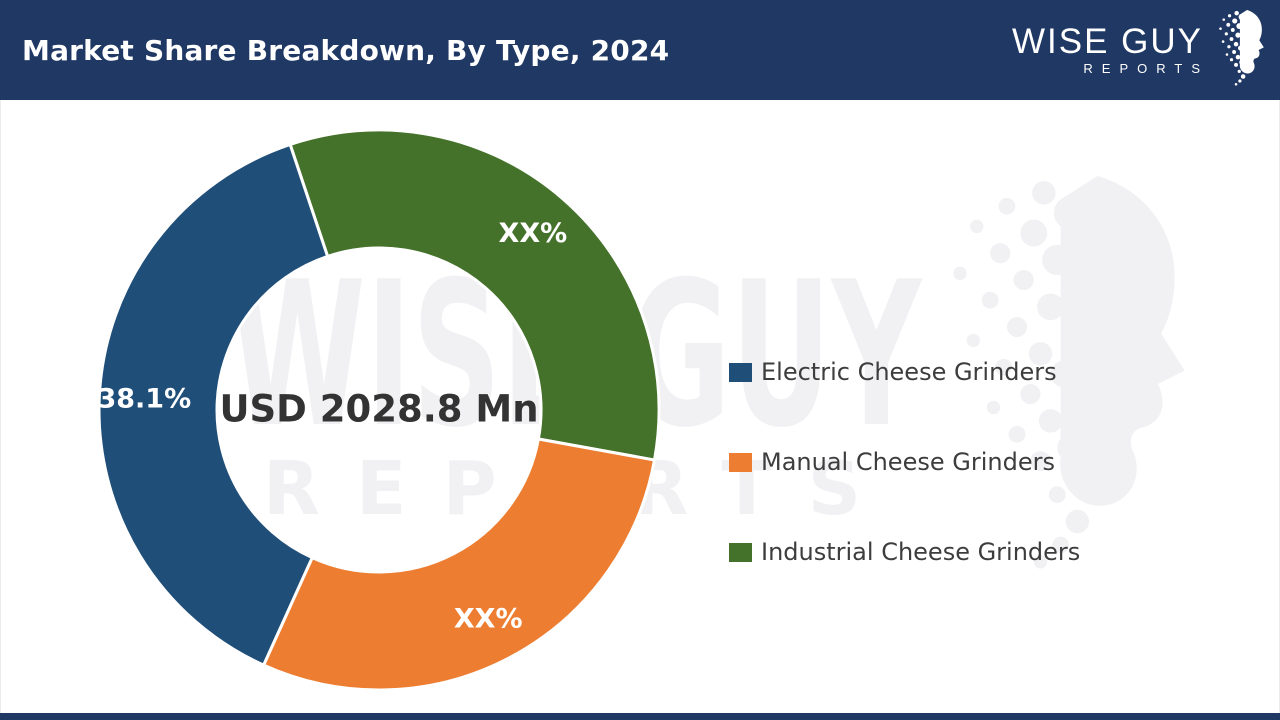 The width and height of the screenshot is (1280, 720). Describe the element at coordinates (144, 398) in the screenshot. I see `slice-value-label: 38.1%` at that location.